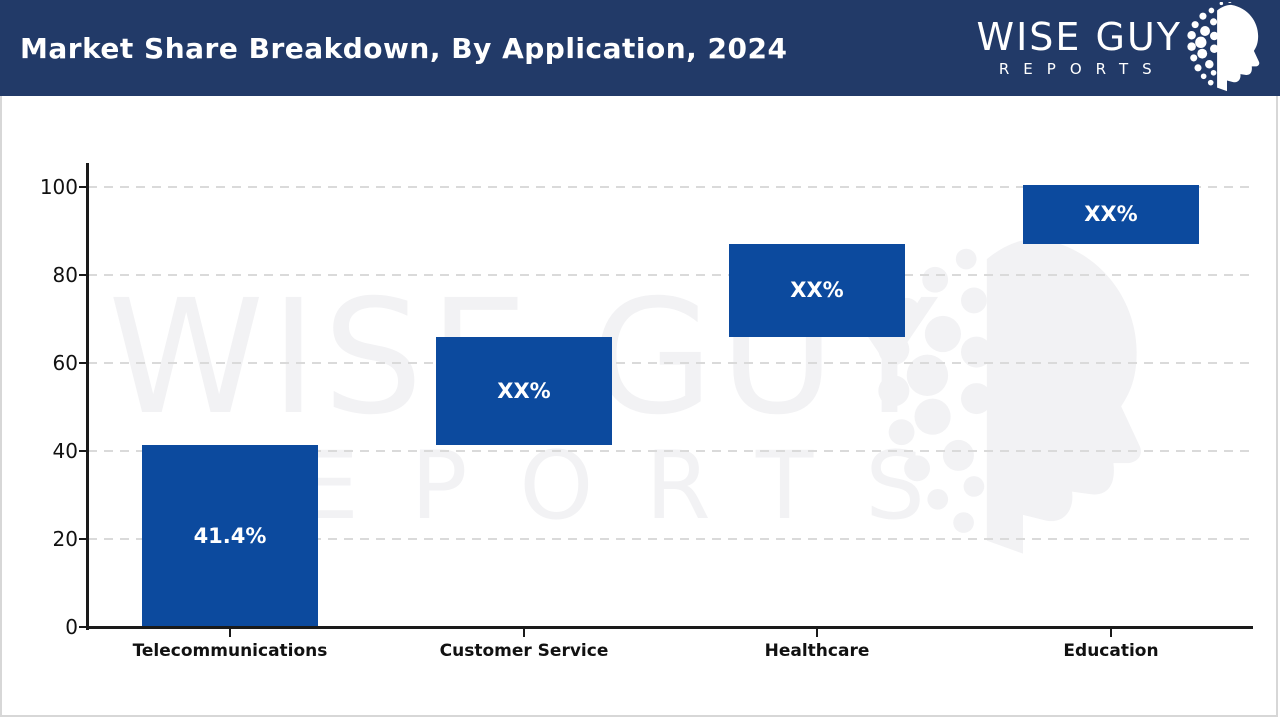 This screenshot has height=720, width=1280. I want to click on logo-text: WISE GUY REPORTS, so click(1079, 48).